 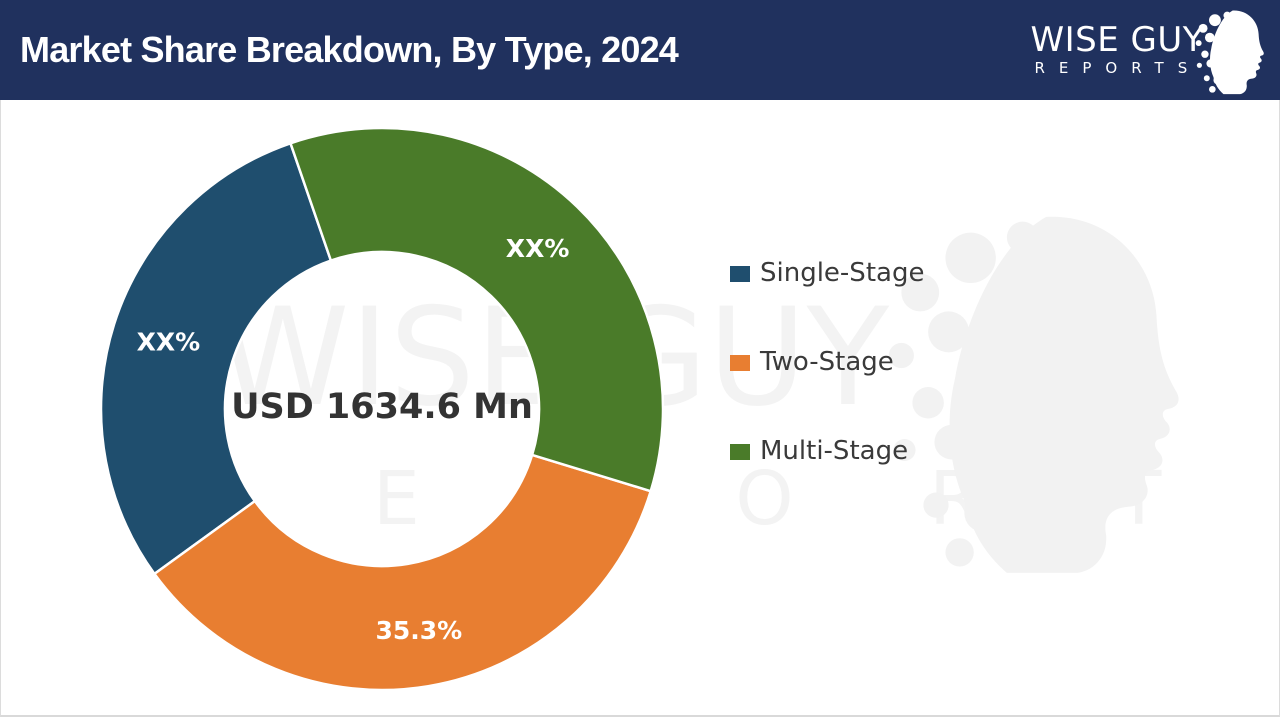 I want to click on legend-label-two-stage: Two-Stage, so click(x=827, y=362).